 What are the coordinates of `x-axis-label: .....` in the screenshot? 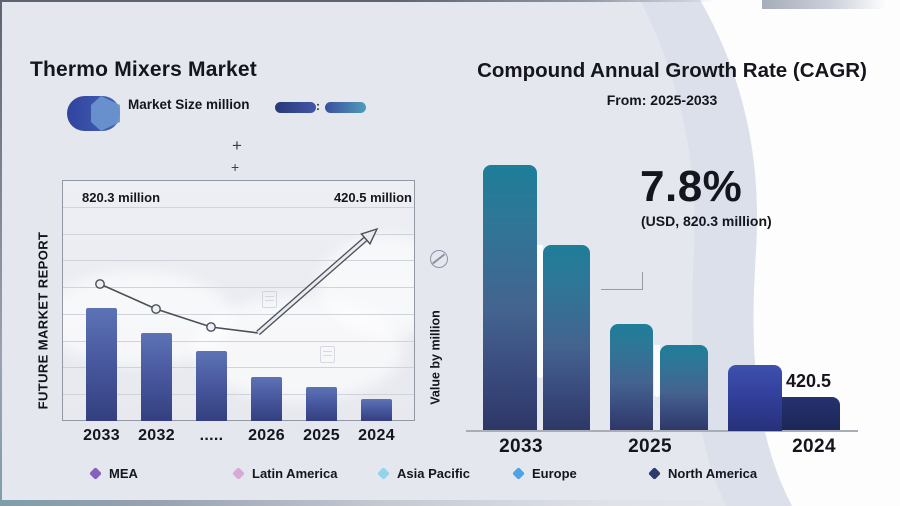 It's located at (211, 435).